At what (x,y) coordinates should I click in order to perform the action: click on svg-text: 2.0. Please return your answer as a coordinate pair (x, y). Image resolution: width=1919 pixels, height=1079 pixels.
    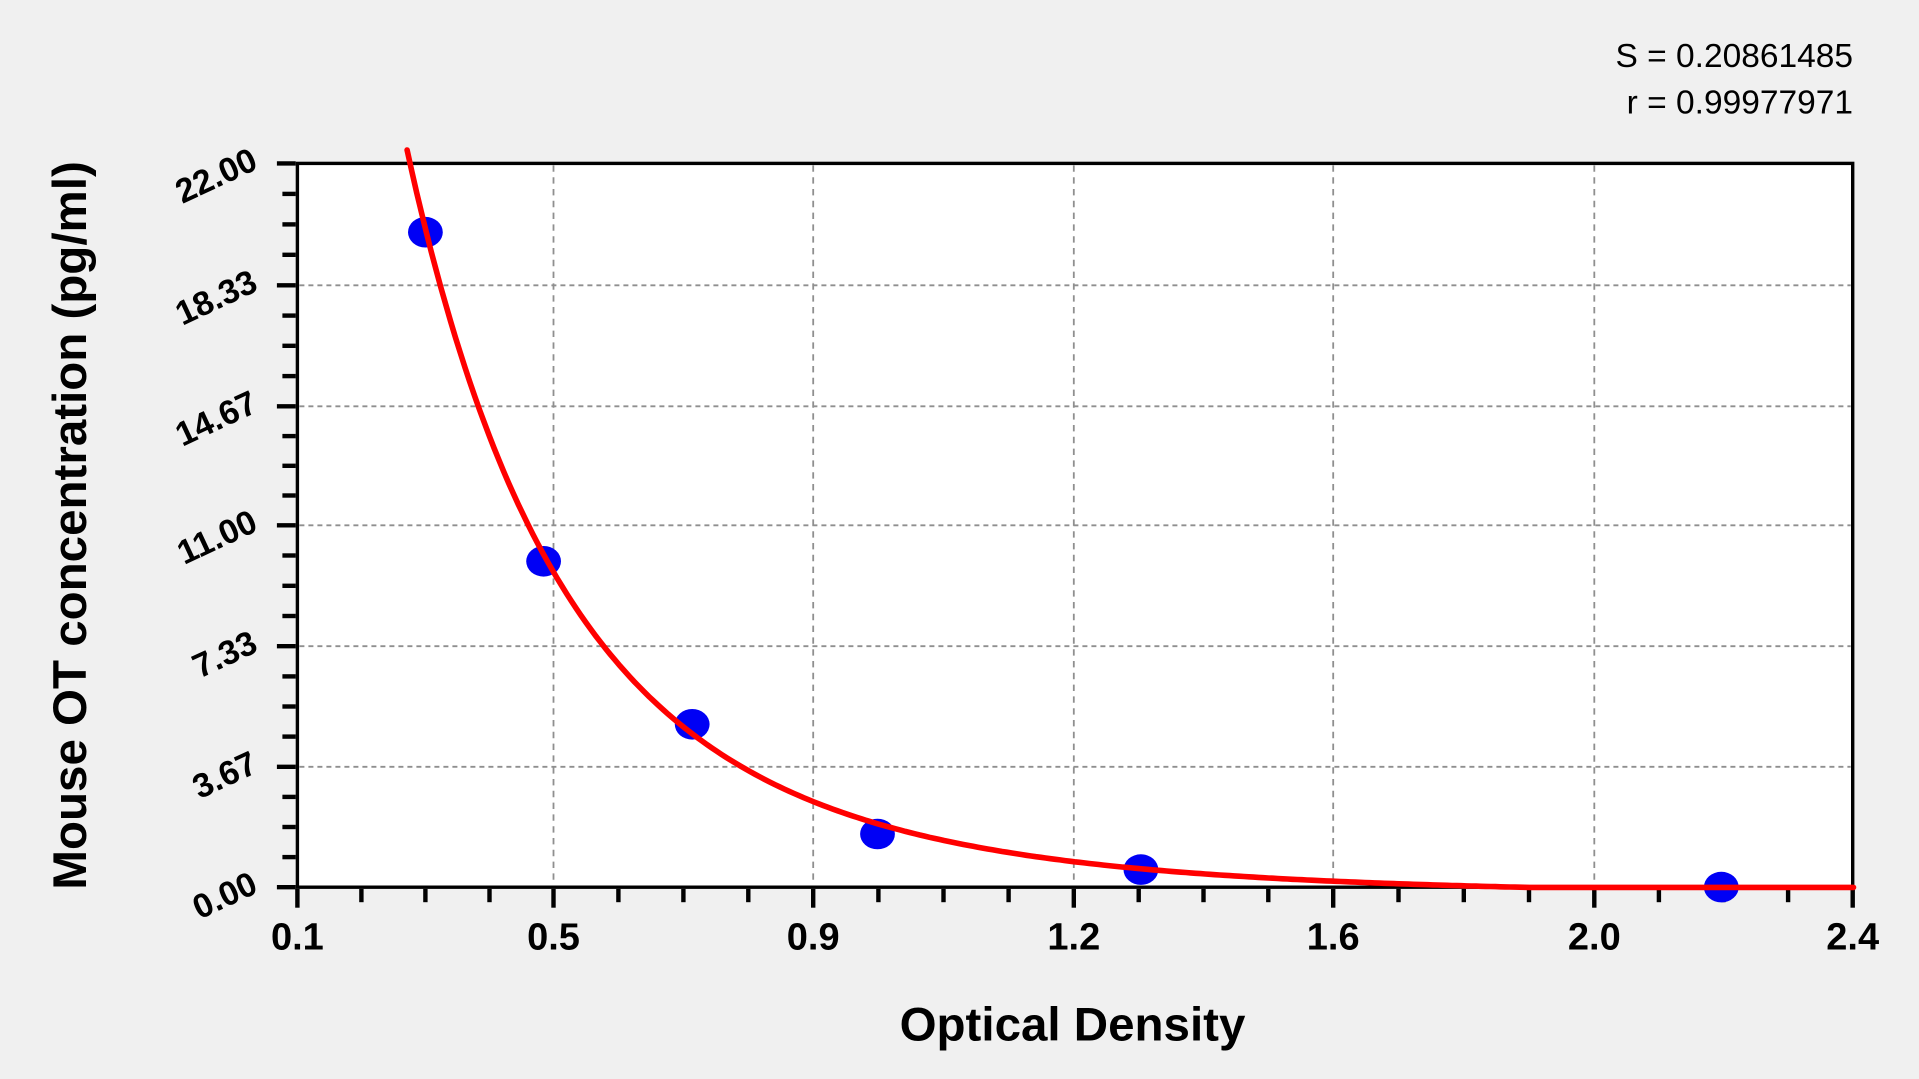
    Looking at the image, I should click on (1594, 937).